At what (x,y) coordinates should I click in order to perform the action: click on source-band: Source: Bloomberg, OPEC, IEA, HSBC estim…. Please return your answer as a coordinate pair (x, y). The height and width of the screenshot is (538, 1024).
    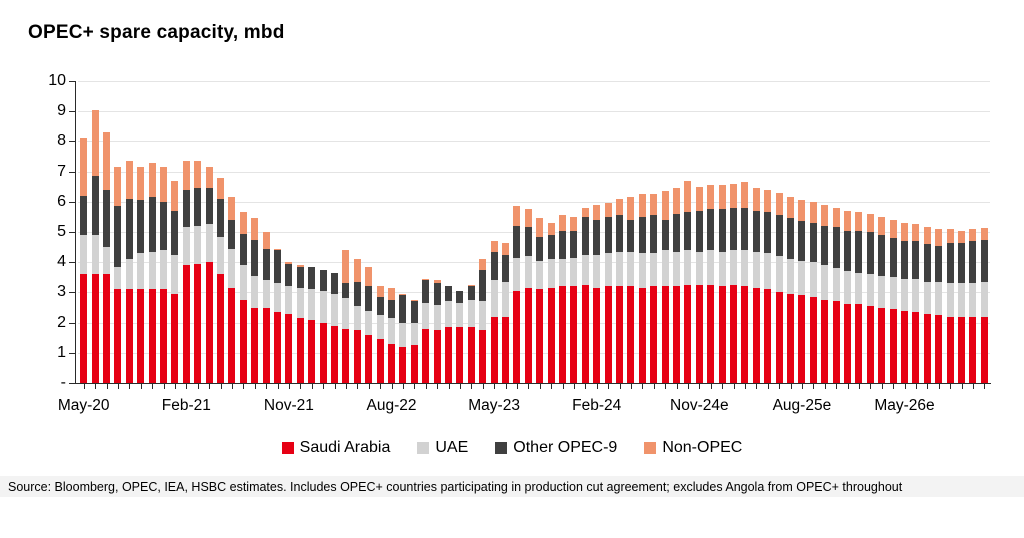
    Looking at the image, I should click on (512, 486).